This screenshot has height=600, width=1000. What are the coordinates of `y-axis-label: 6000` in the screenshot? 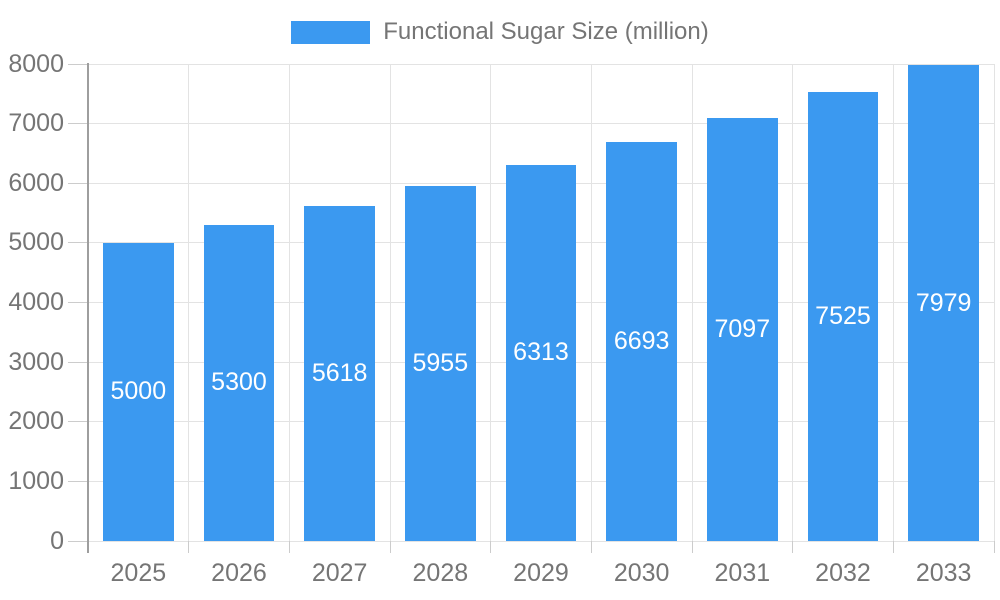 It's located at (36, 182).